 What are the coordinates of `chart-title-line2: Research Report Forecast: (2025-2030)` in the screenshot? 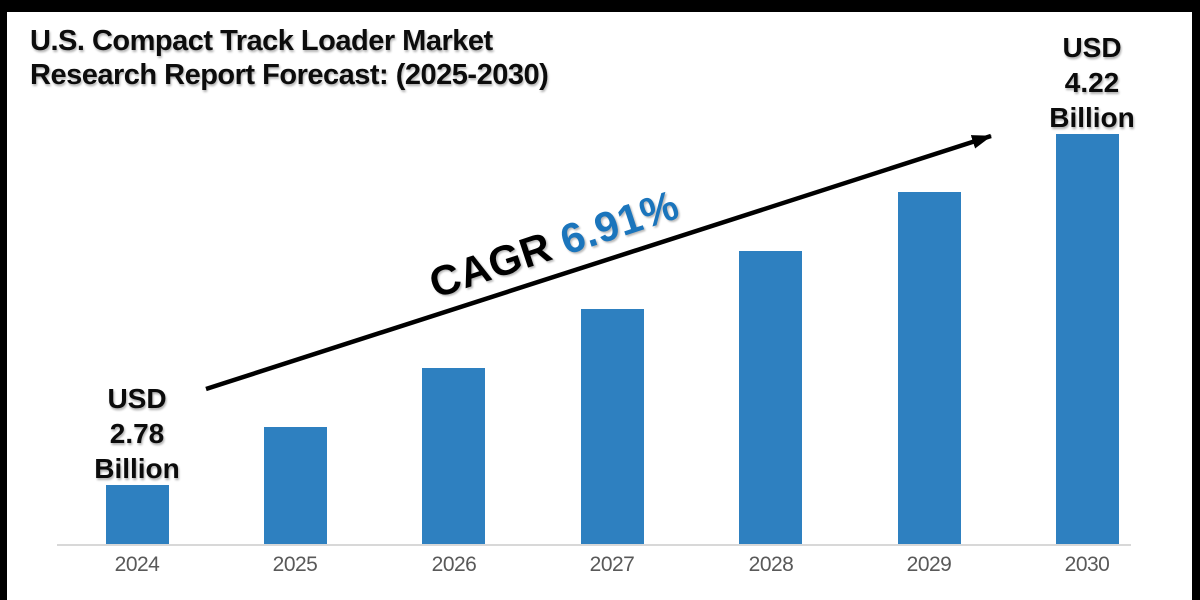 It's located at (289, 75).